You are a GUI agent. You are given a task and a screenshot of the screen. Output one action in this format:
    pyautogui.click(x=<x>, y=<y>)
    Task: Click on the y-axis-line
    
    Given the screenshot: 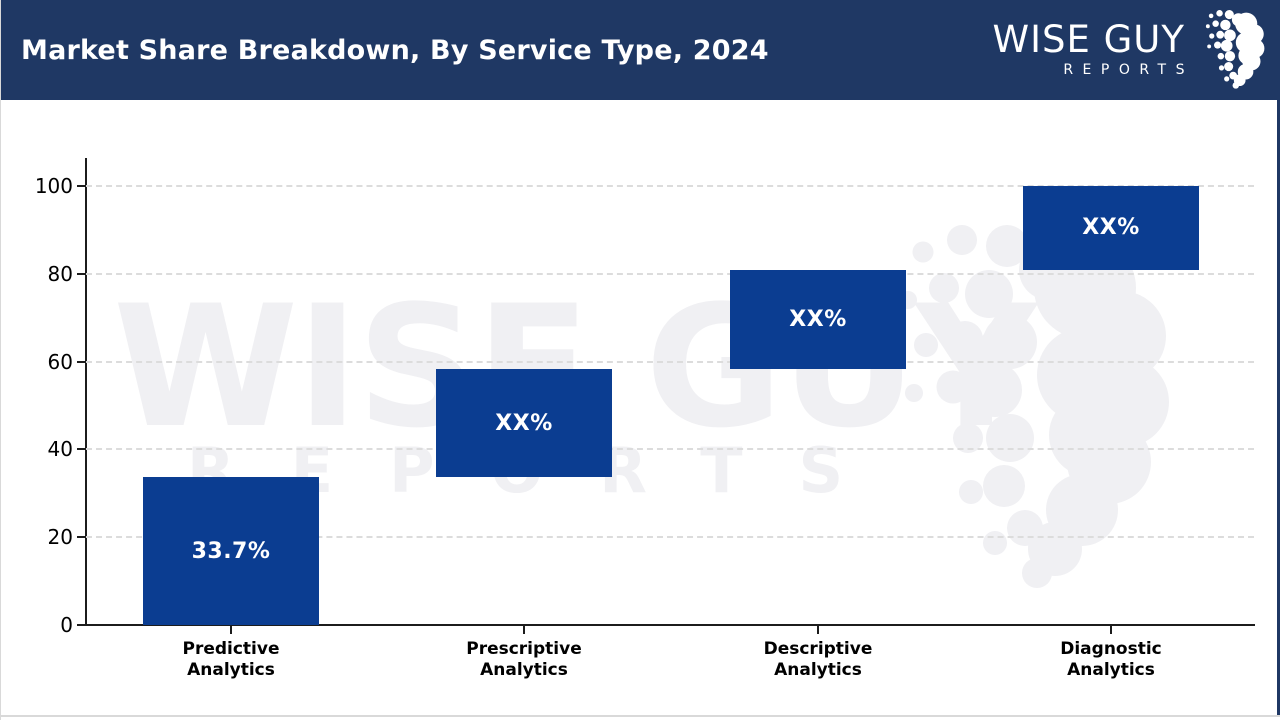 What is the action you would take?
    pyautogui.click(x=86, y=392)
    